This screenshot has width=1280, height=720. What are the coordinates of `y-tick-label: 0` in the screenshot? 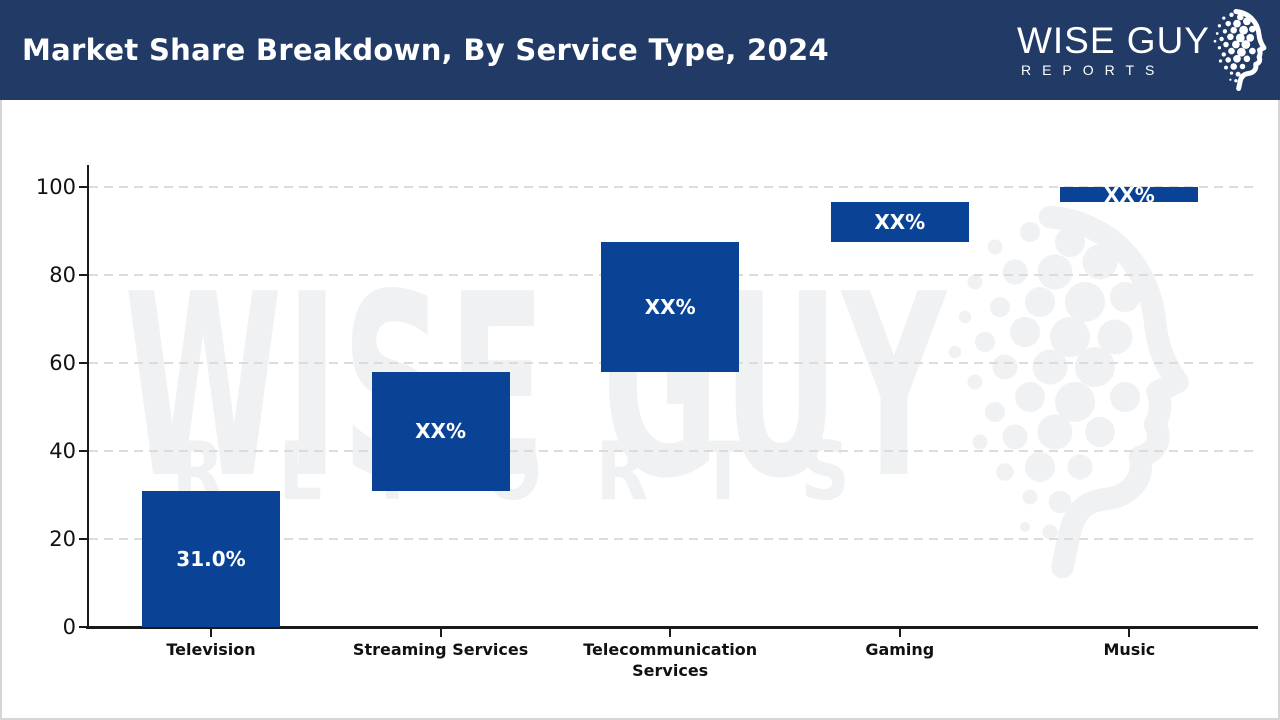 It's located at (69, 627).